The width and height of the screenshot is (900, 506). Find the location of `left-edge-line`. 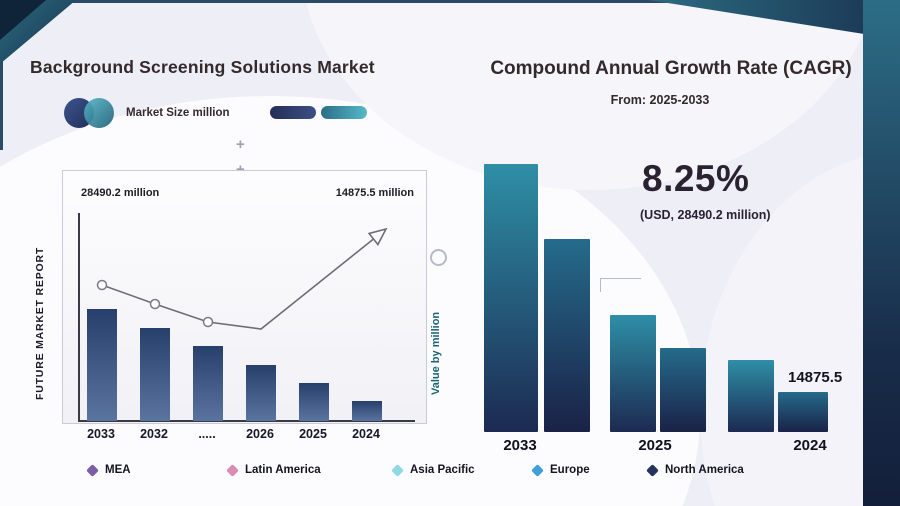

left-edge-line is located at coordinates (1, 75).